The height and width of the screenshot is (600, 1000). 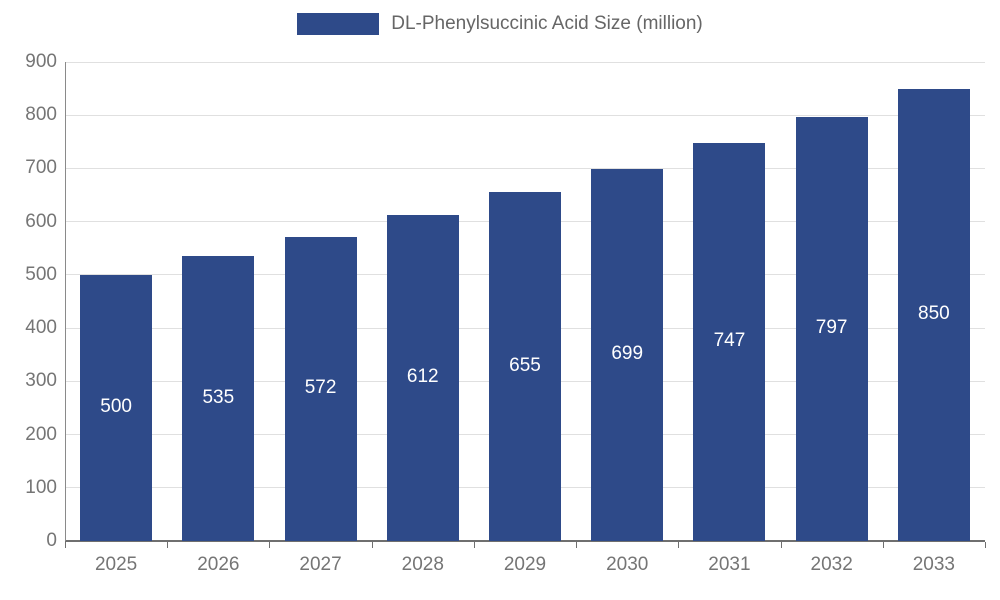 I want to click on bar-2027, so click(x=320, y=388).